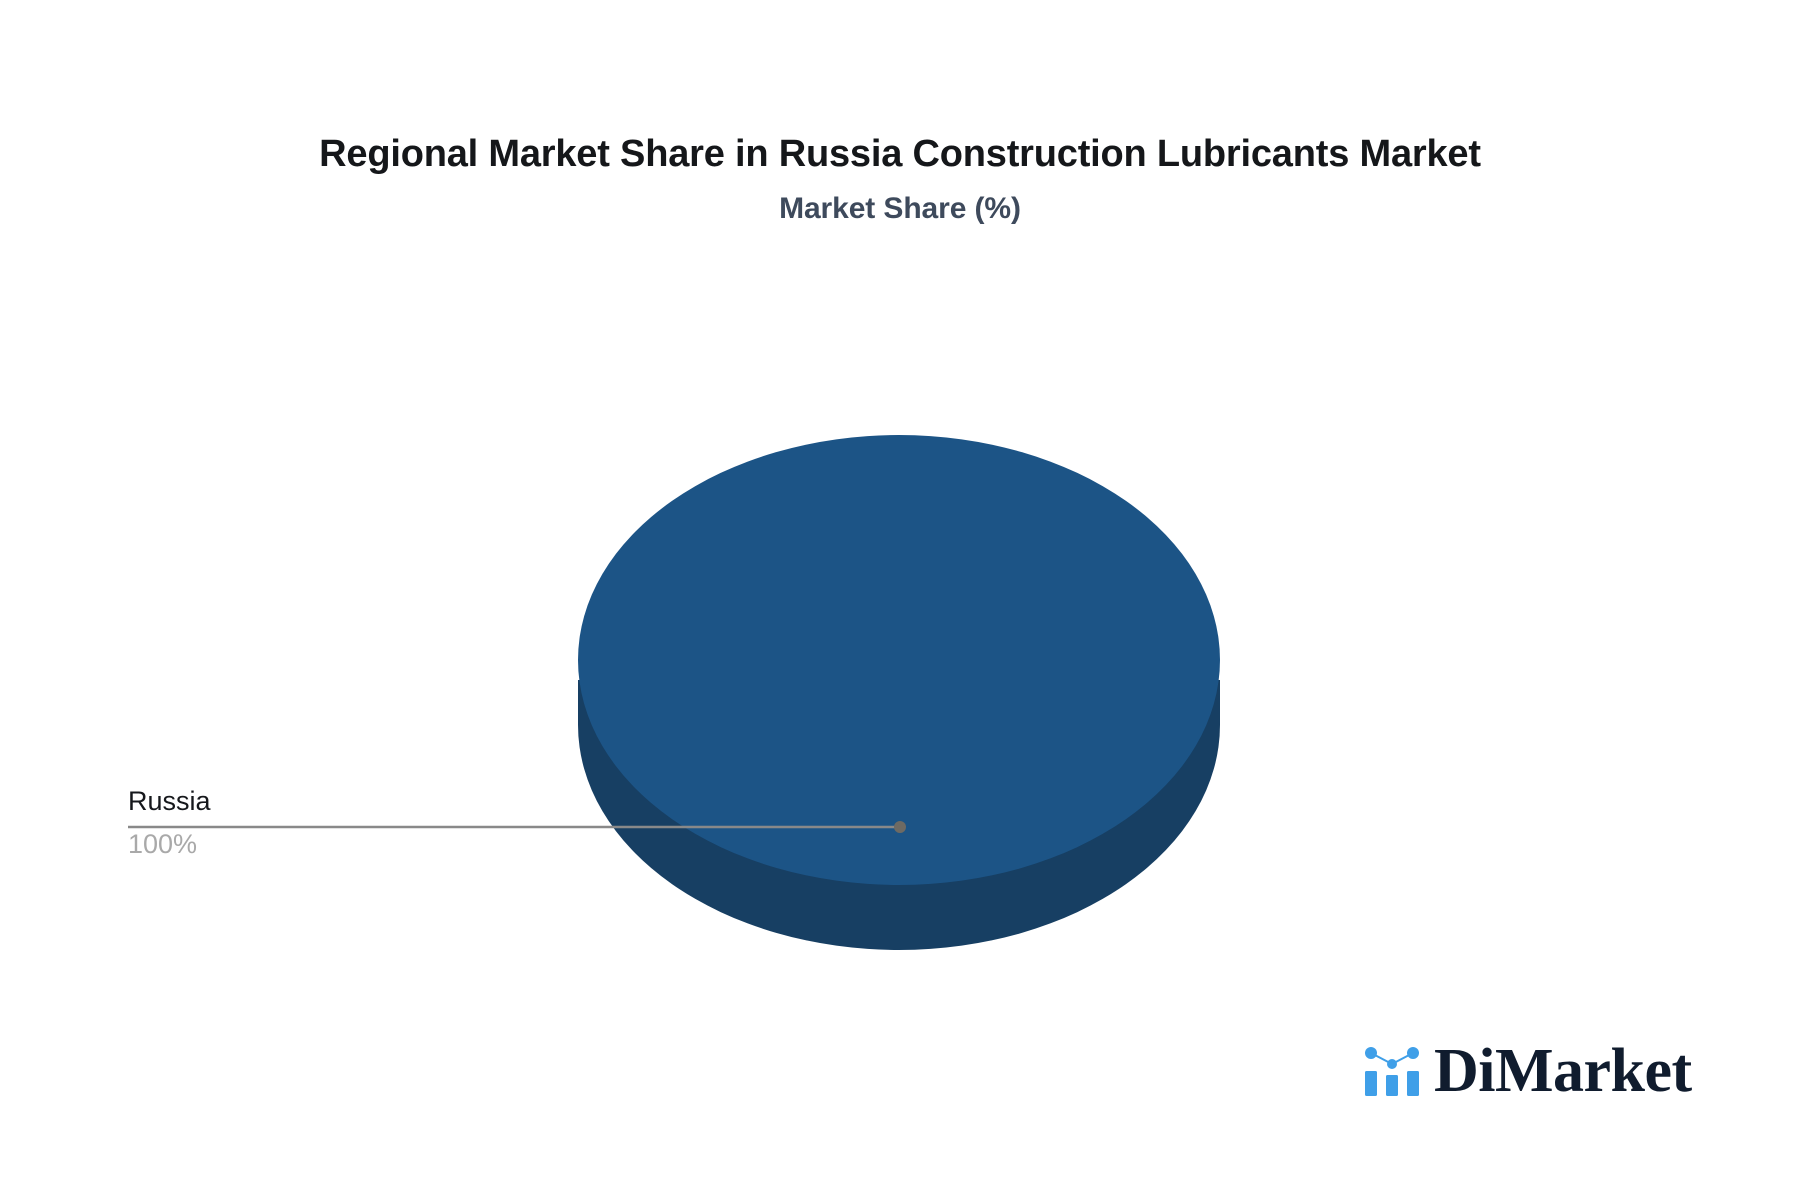 The image size is (1800, 1196). I want to click on leader-anchor-dot, so click(900, 827).